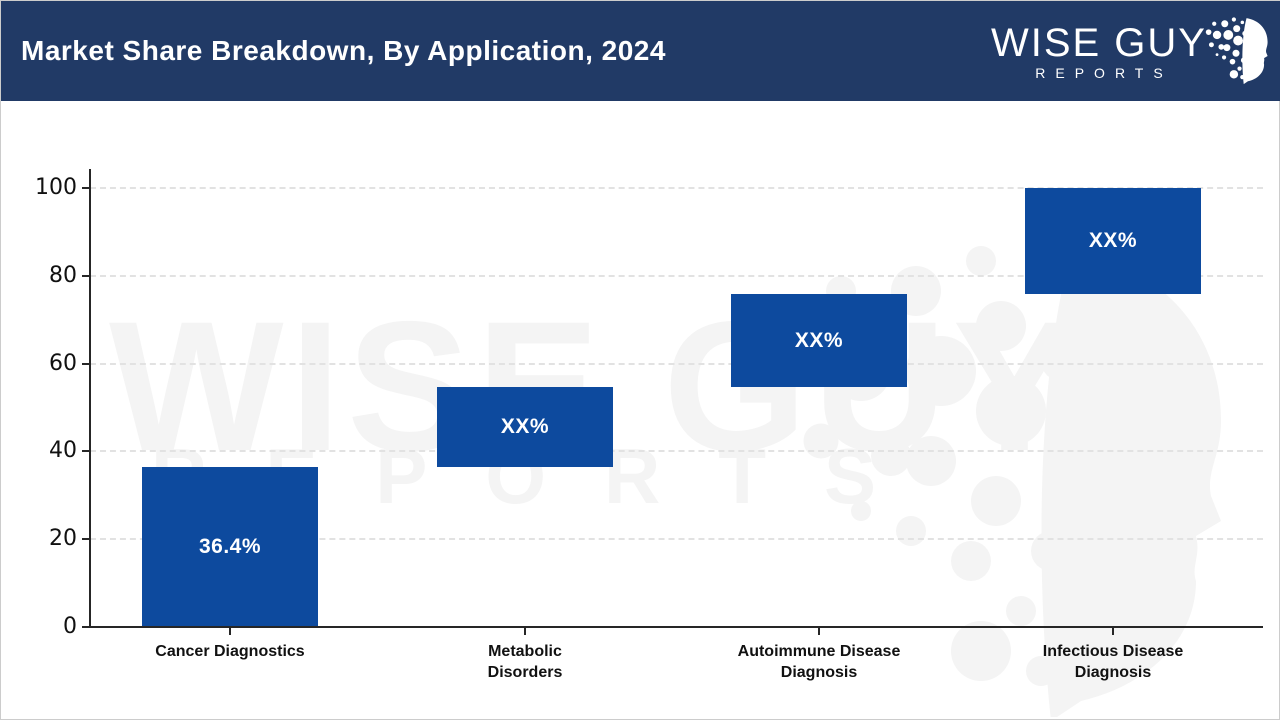 The image size is (1280, 721). I want to click on bar-value-label: 36.4%, so click(230, 547).